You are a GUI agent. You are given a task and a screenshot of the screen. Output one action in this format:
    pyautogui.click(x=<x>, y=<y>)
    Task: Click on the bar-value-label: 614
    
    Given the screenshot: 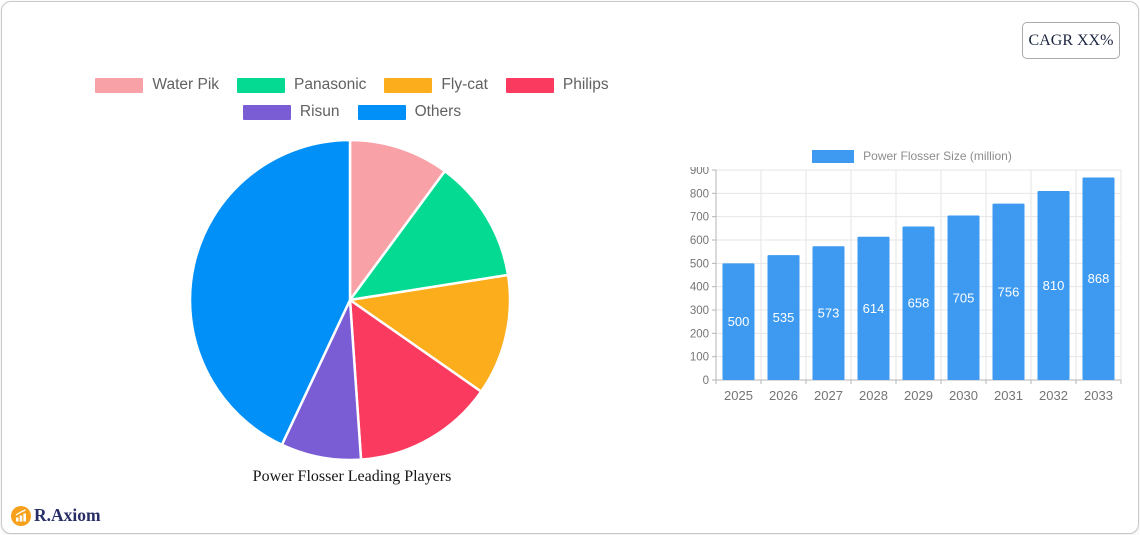 What is the action you would take?
    pyautogui.click(x=874, y=308)
    